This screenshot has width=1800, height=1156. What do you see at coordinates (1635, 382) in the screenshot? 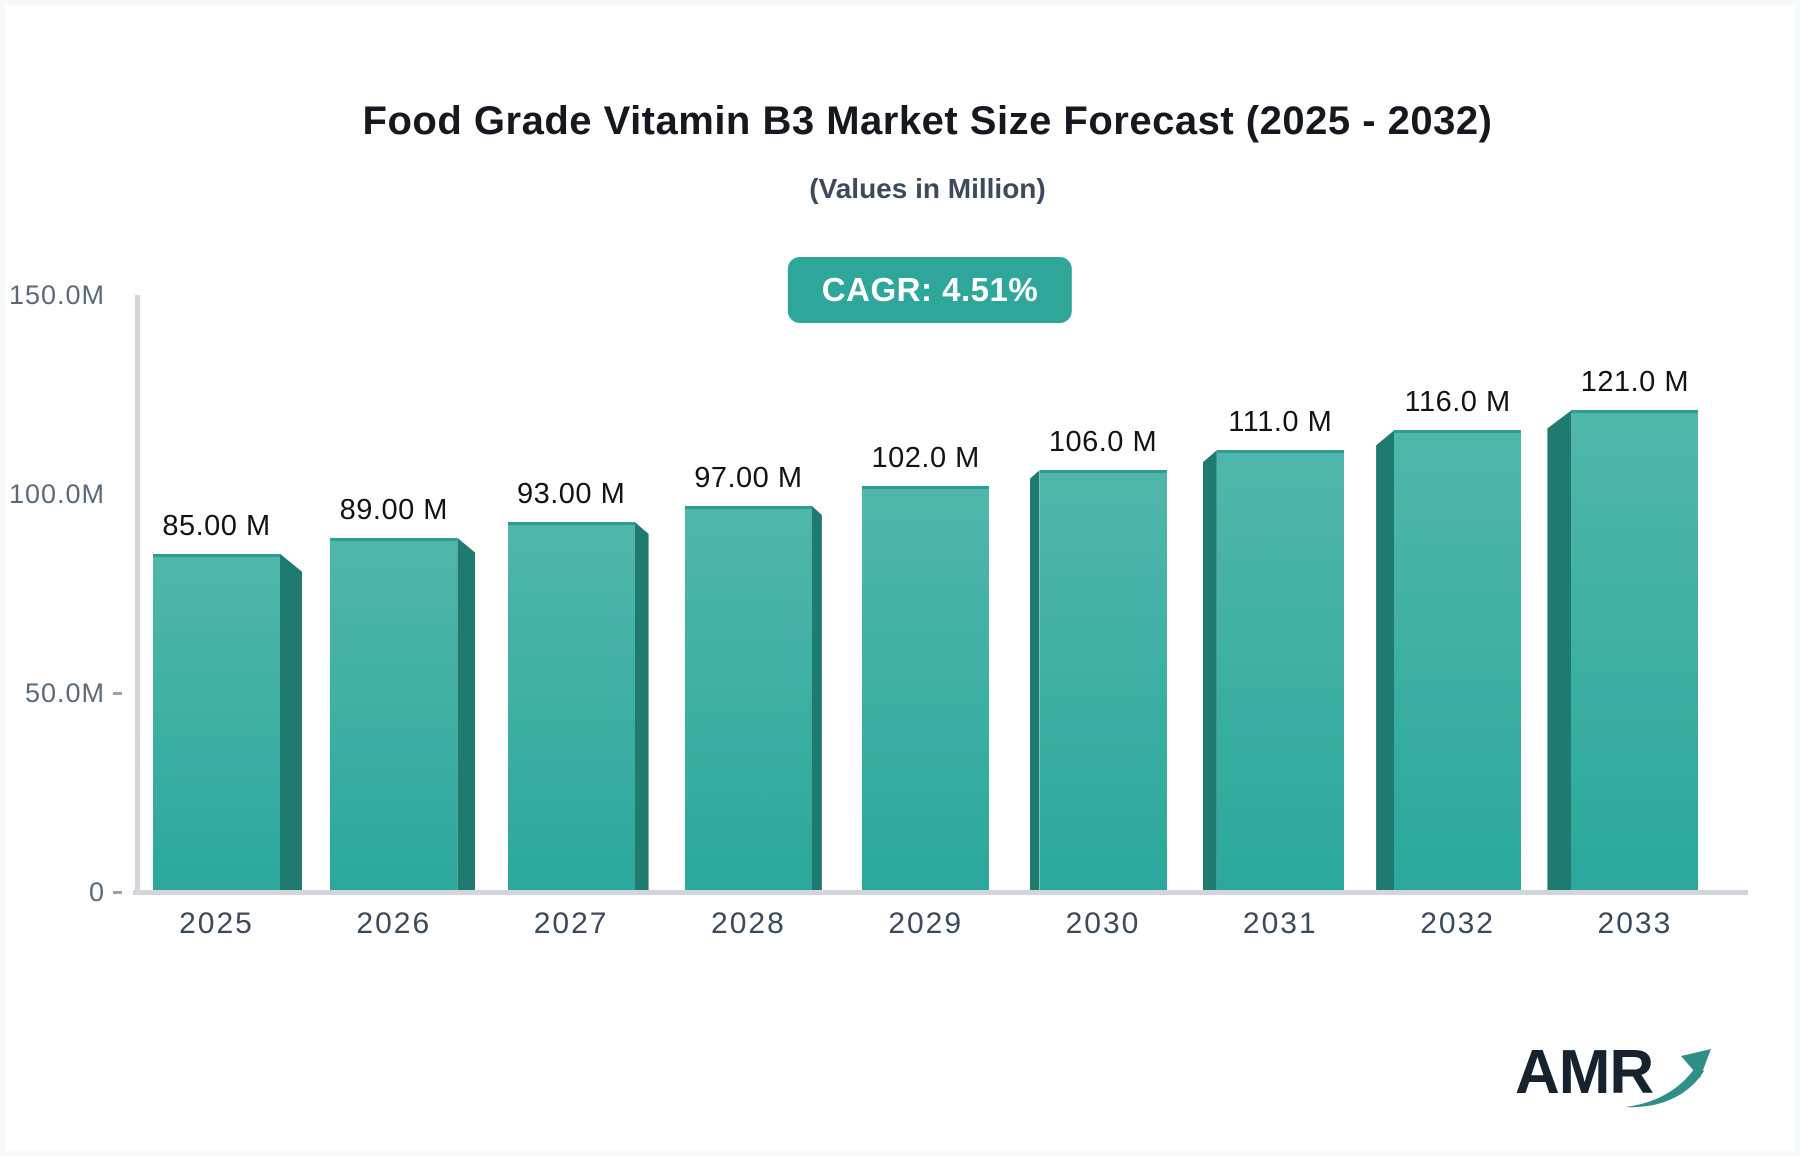
I see `bar-value-label: 121.0 M` at bounding box center [1635, 382].